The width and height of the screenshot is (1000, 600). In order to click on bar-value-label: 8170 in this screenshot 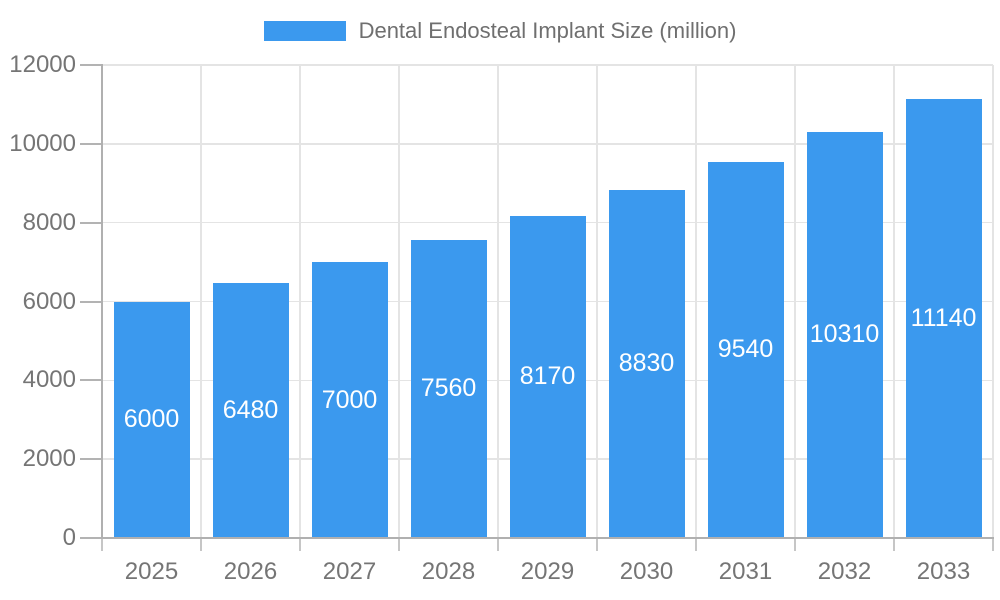, I will do `click(547, 376)`.